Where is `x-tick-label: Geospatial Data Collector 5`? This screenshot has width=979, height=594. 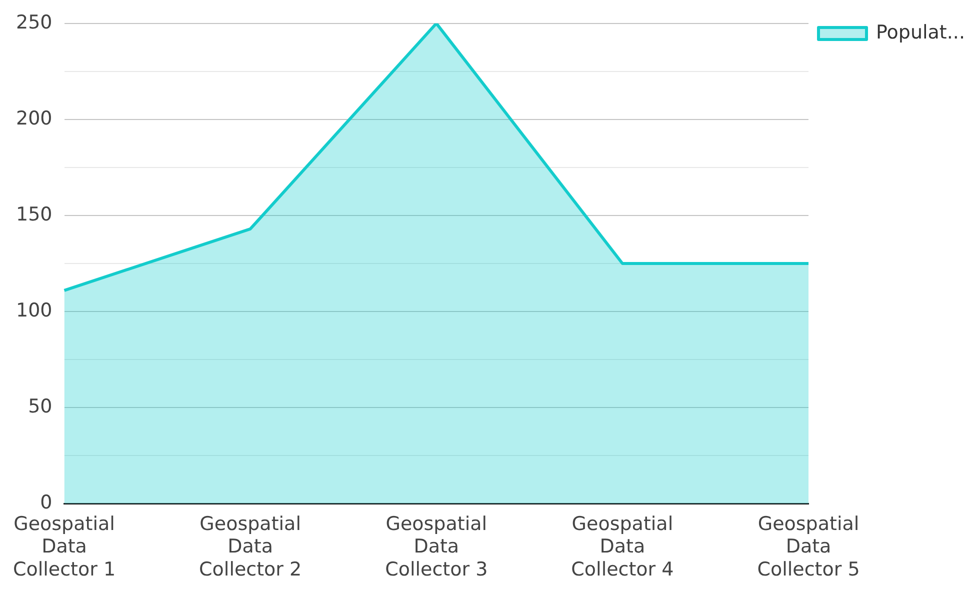 x-tick-label: Geospatial Data Collector 5 is located at coordinates (808, 546).